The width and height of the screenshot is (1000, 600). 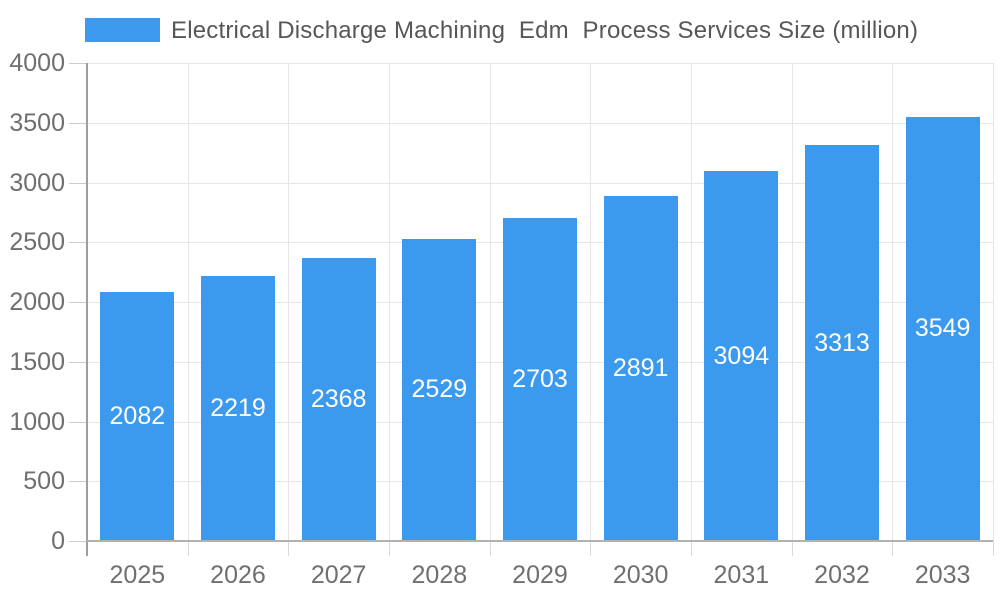 I want to click on x-axis-label: 2031, so click(x=741, y=575).